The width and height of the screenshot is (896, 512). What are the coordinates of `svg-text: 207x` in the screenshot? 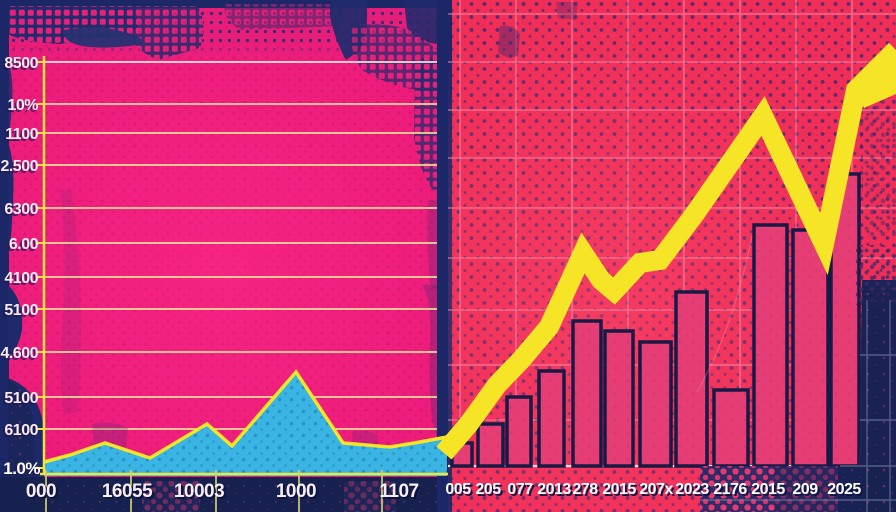 It's located at (656, 489).